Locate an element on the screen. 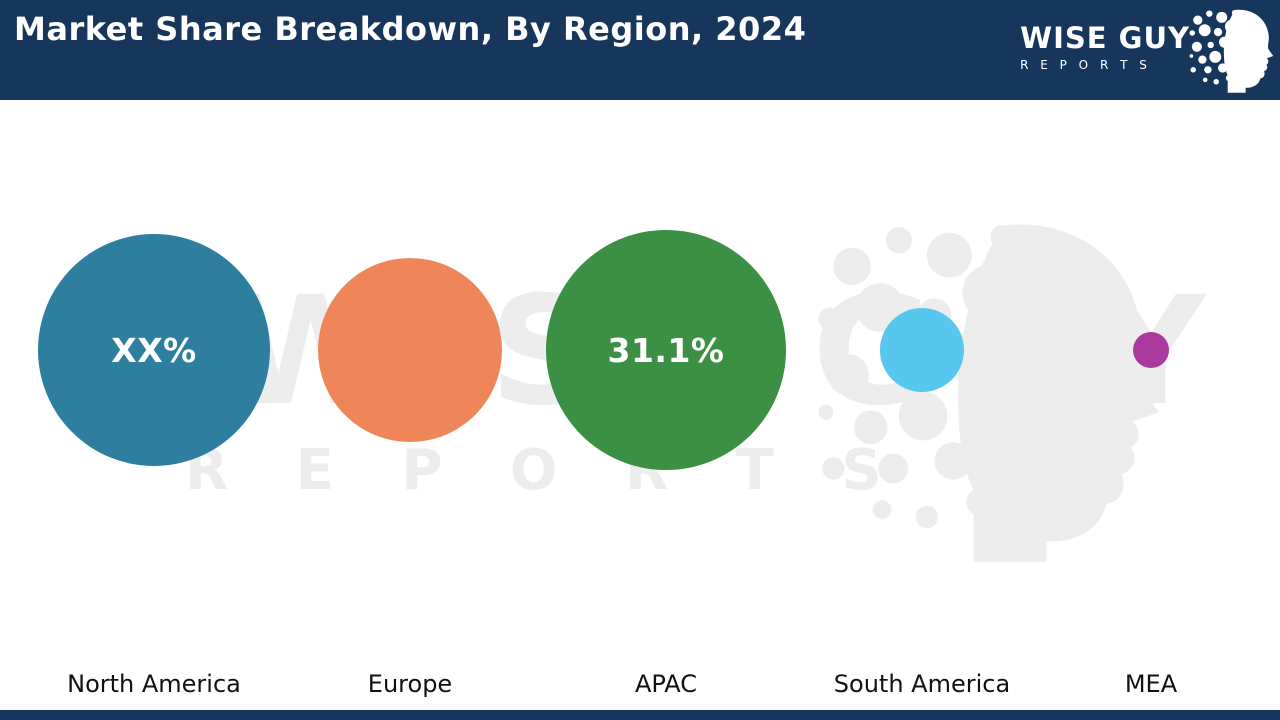 Image resolution: width=1280 pixels, height=720 pixels. logo-tagline: R E P O R T S is located at coordinates (1085, 64).